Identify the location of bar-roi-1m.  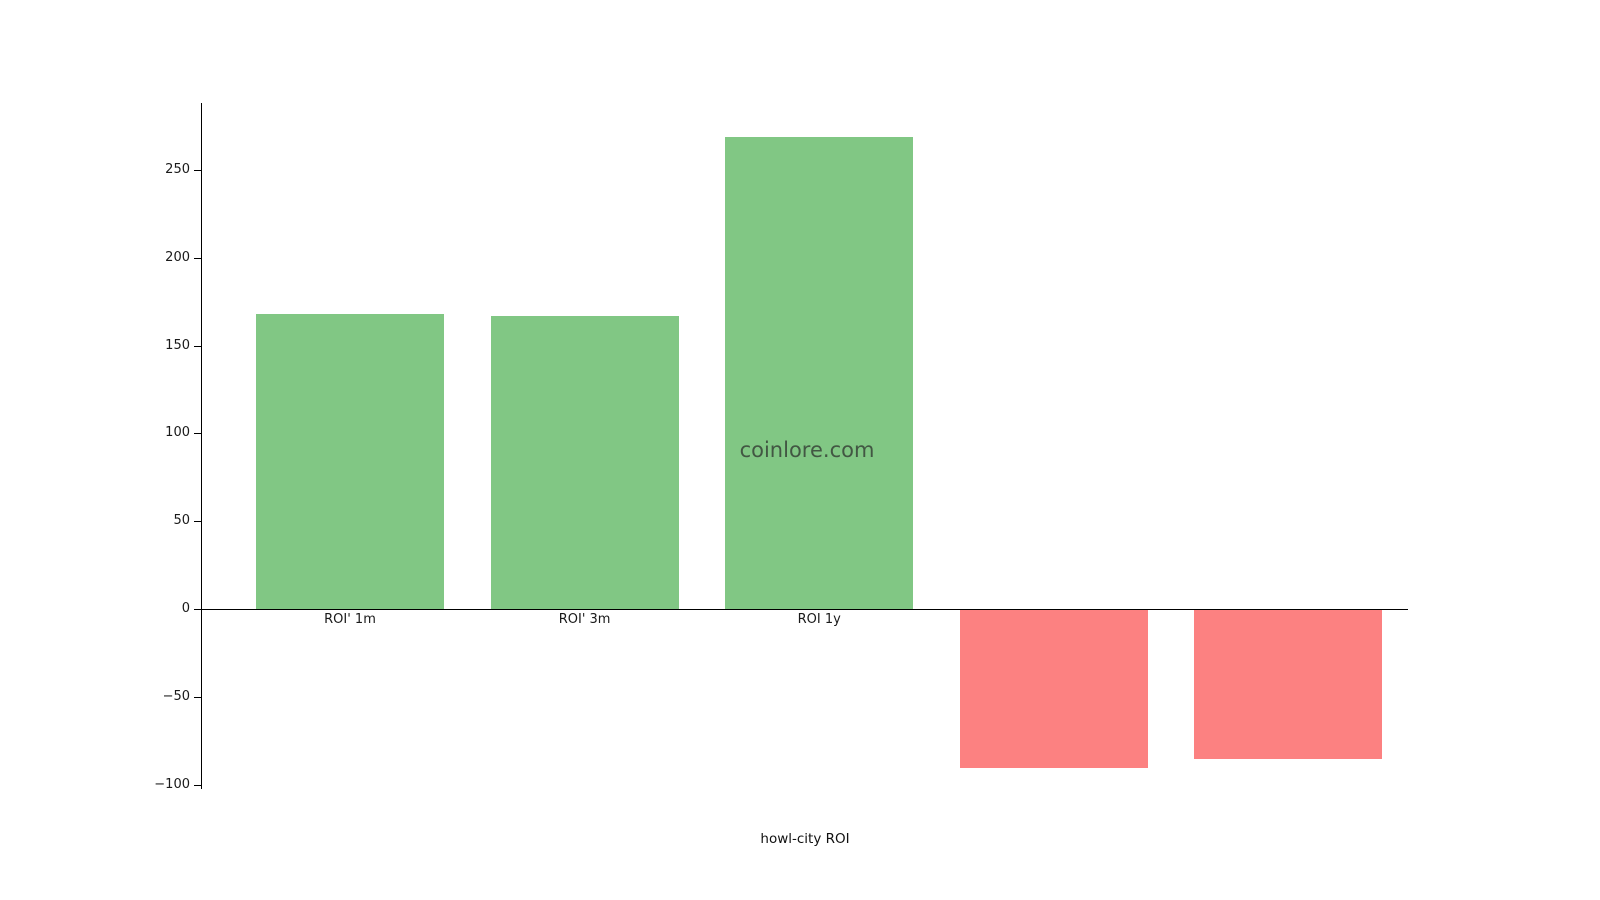
(350, 461).